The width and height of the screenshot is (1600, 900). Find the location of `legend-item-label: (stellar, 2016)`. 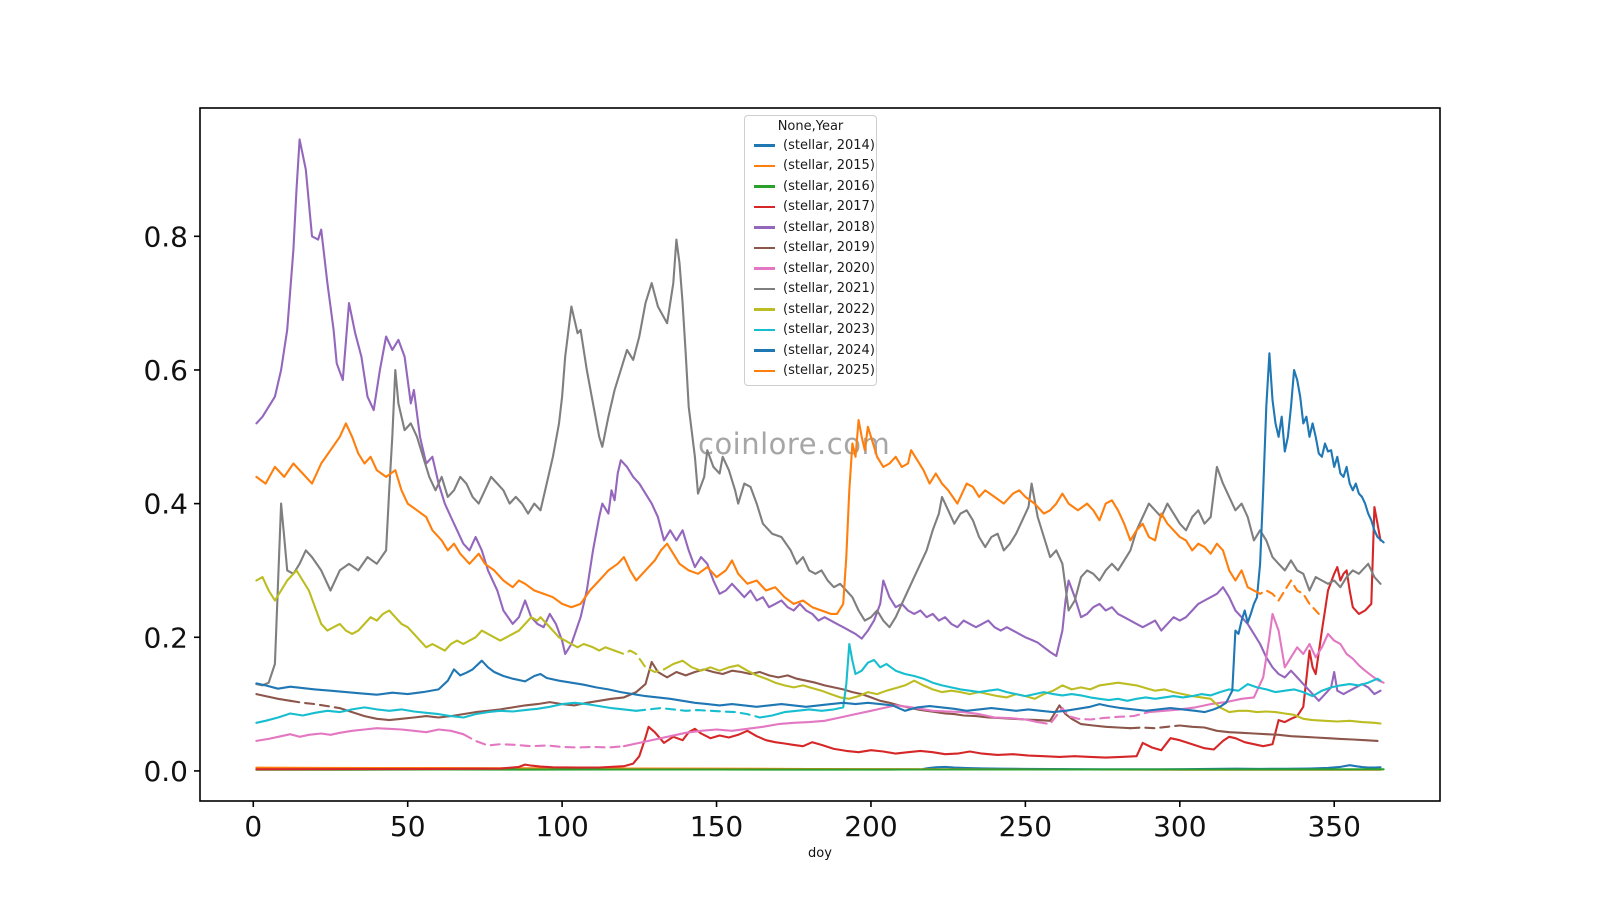

legend-item-label: (stellar, 2016) is located at coordinates (829, 186).